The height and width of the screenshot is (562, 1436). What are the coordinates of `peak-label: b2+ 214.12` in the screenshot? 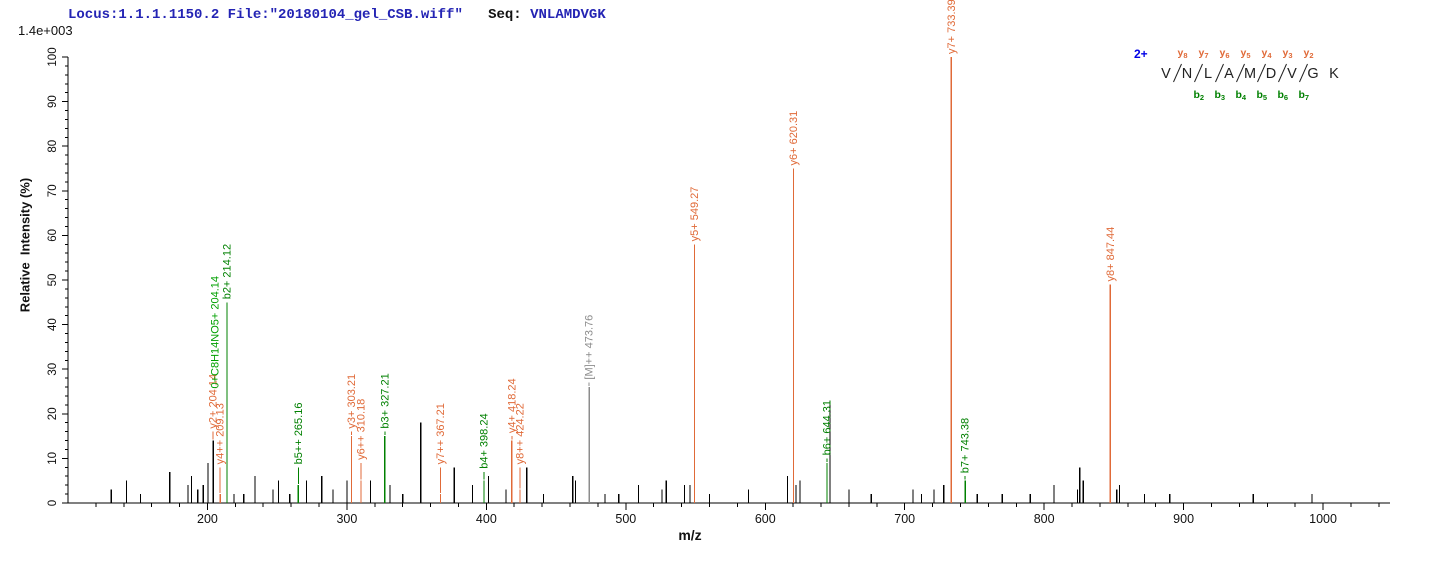 It's located at (228, 271).